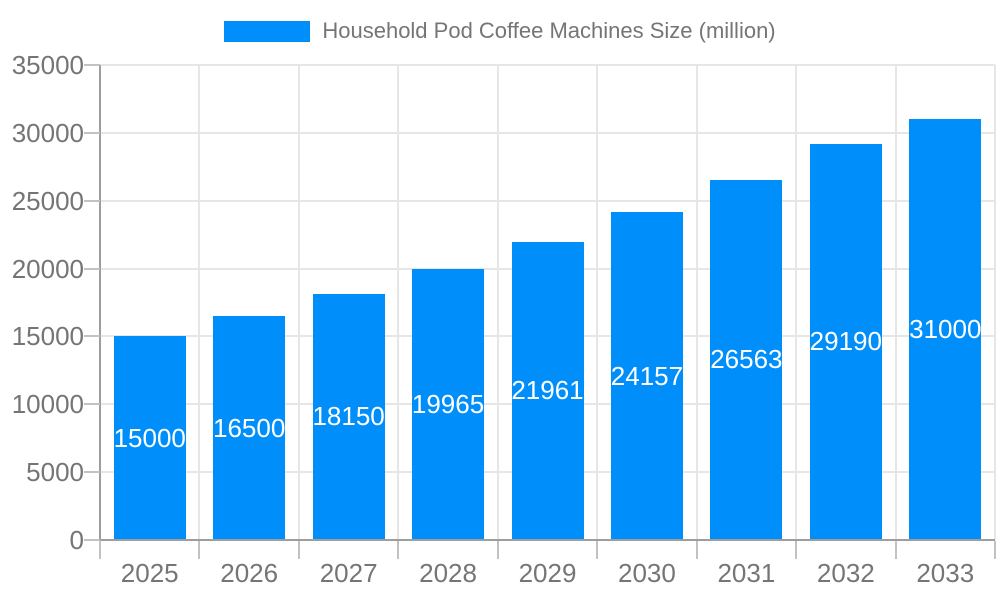 Image resolution: width=1000 pixels, height=600 pixels. I want to click on y-tick-label: 0, so click(76, 540).